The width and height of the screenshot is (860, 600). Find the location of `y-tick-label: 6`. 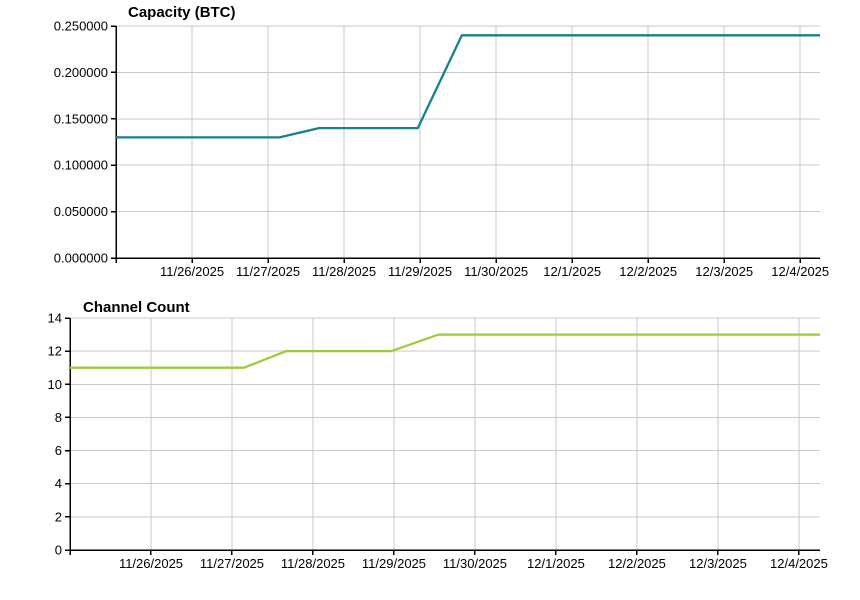

y-tick-label: 6 is located at coordinates (58, 450).